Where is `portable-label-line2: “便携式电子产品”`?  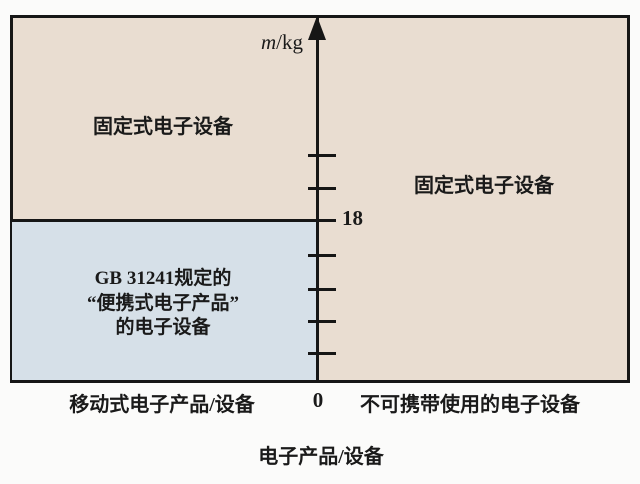 portable-label-line2: “便携式电子产品” is located at coordinates (162, 303).